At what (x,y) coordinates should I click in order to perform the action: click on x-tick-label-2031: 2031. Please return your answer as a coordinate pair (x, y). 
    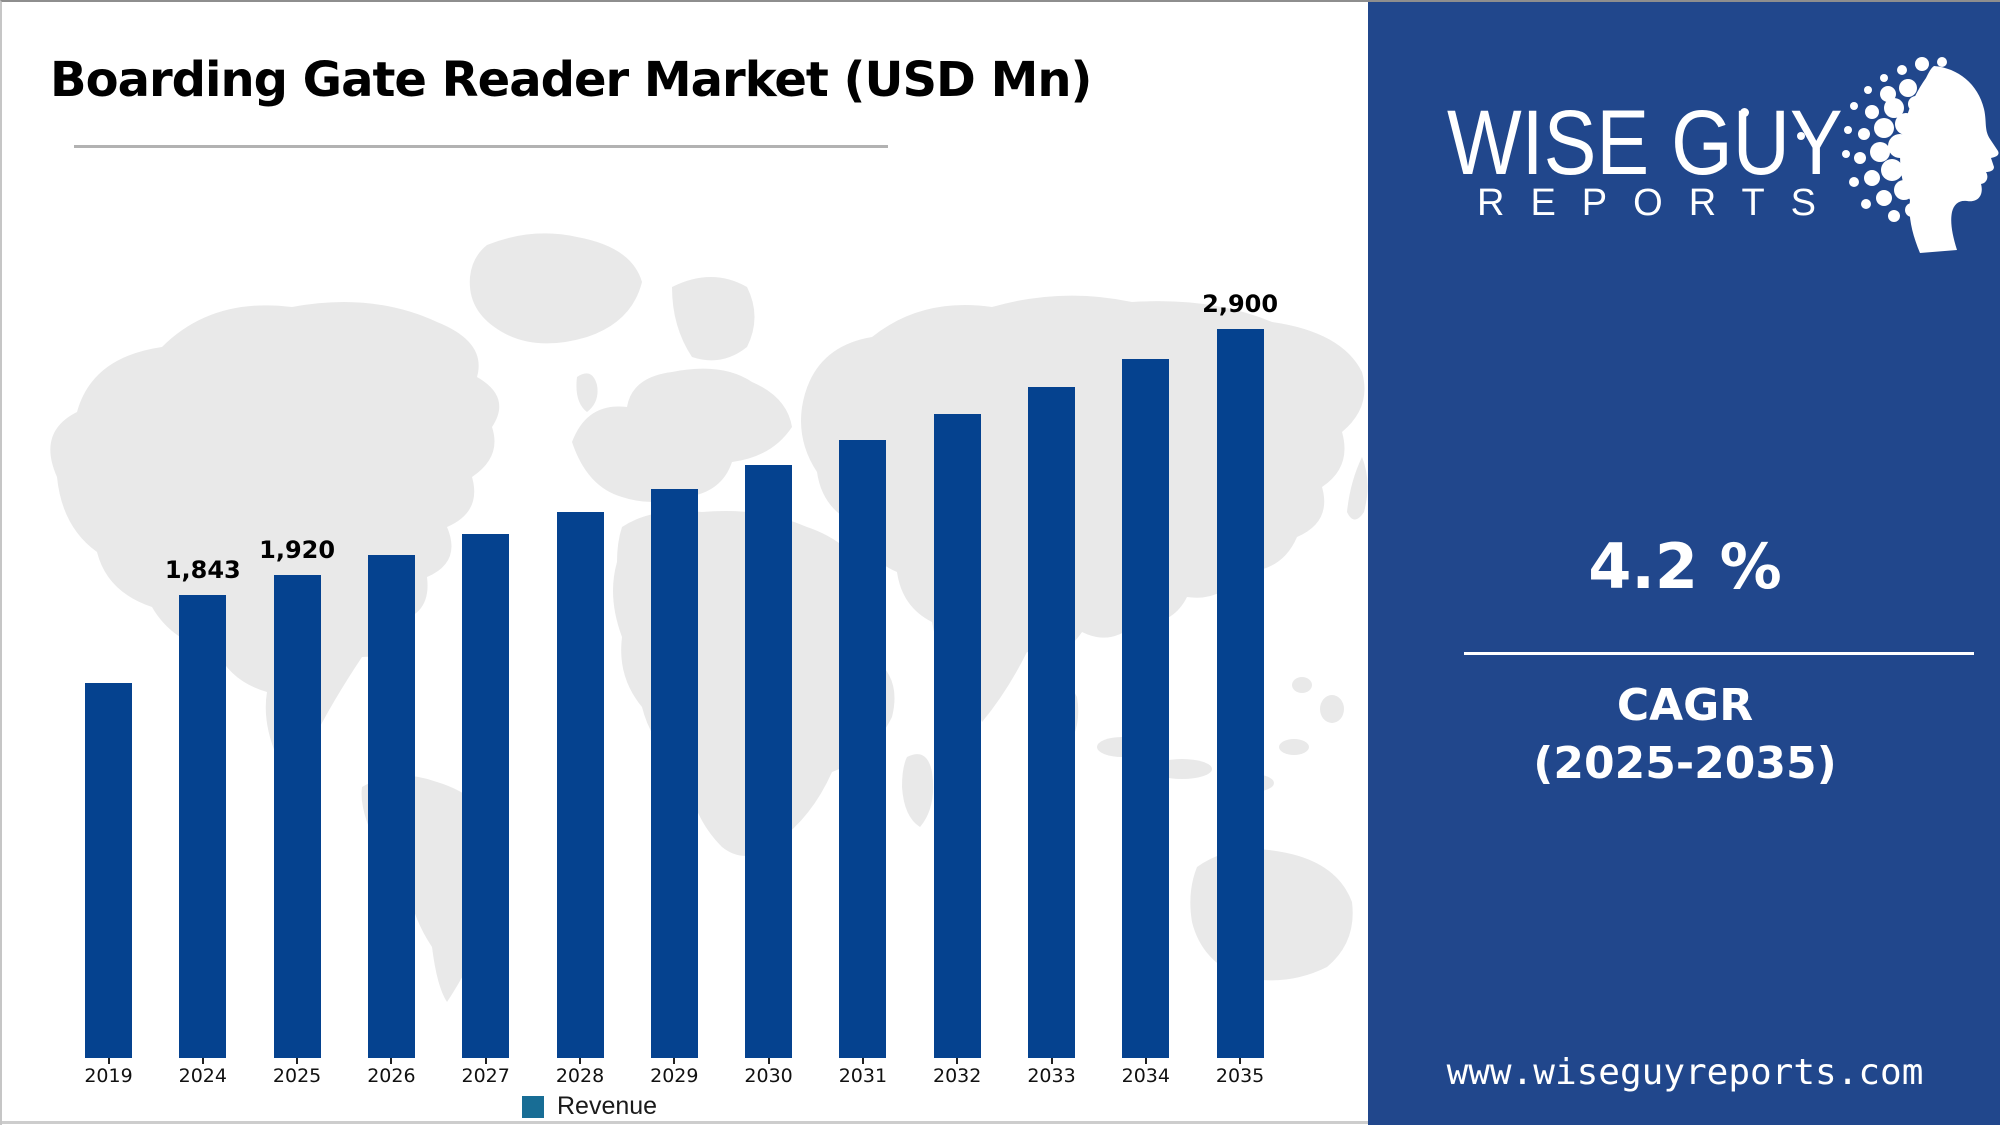
    Looking at the image, I should click on (863, 1076).